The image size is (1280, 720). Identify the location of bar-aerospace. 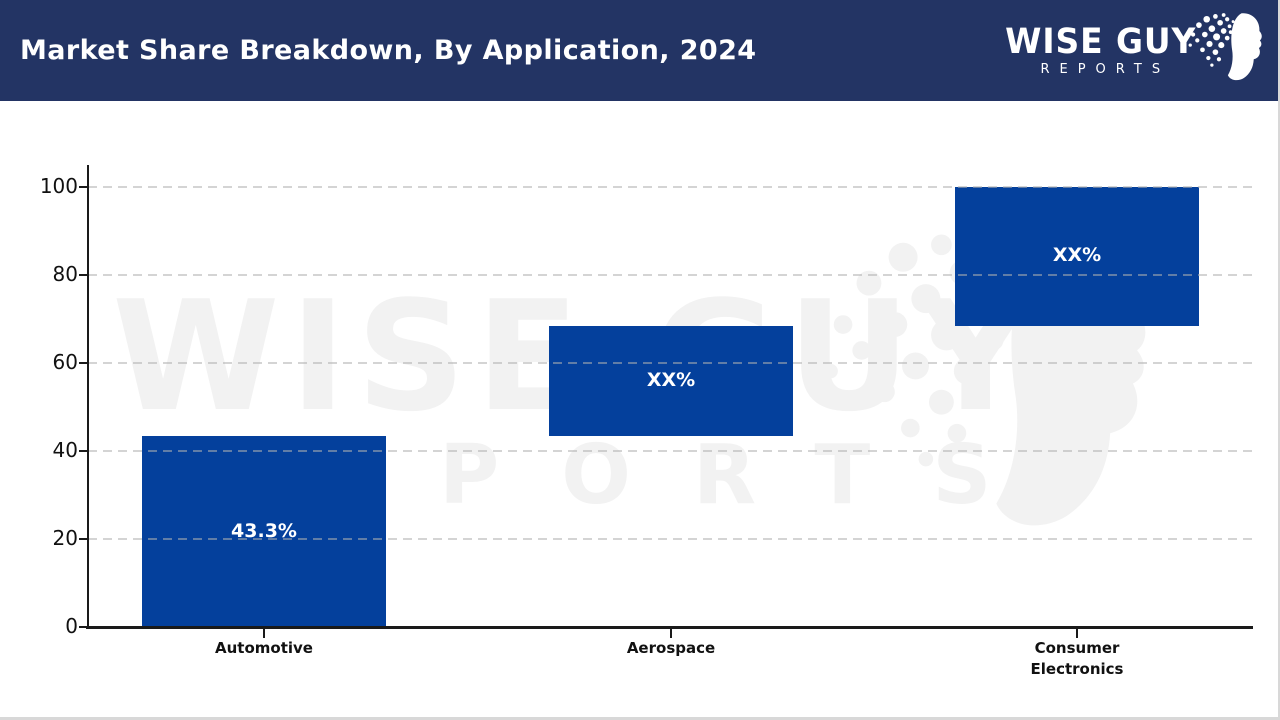
(671, 381).